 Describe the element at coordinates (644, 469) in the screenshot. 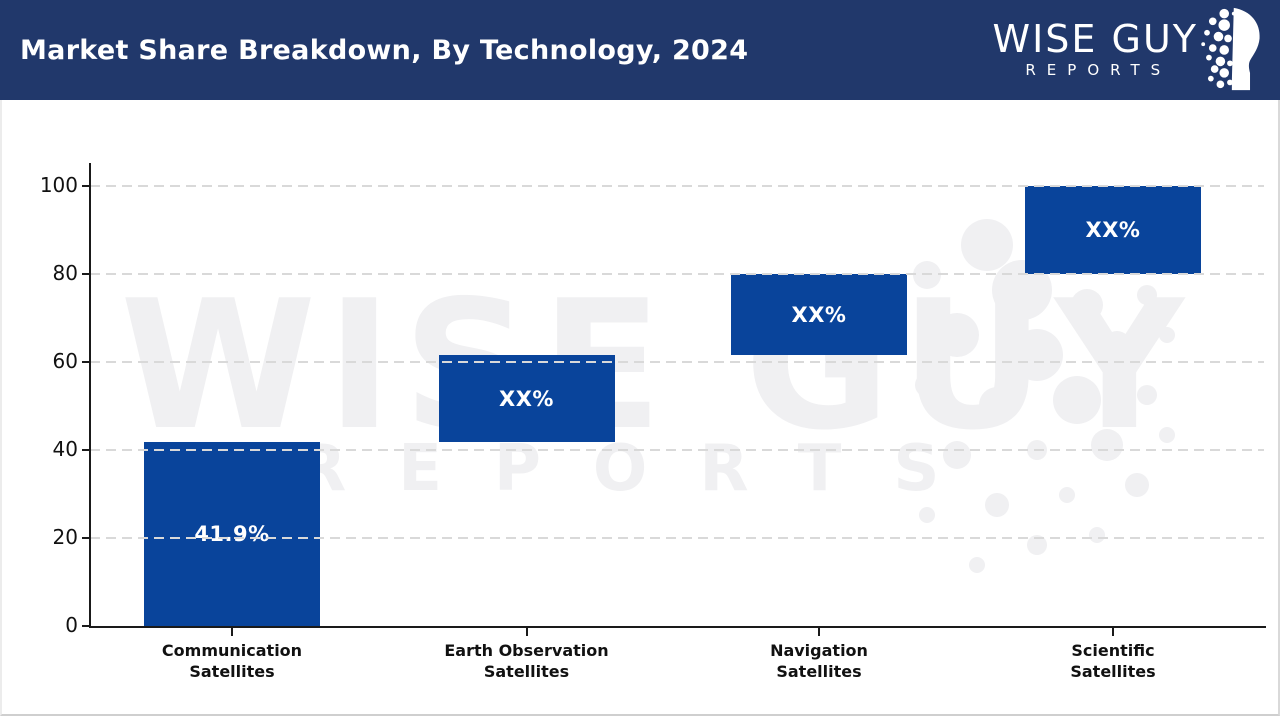

I see `watermark-subtitle: REPORTS` at that location.